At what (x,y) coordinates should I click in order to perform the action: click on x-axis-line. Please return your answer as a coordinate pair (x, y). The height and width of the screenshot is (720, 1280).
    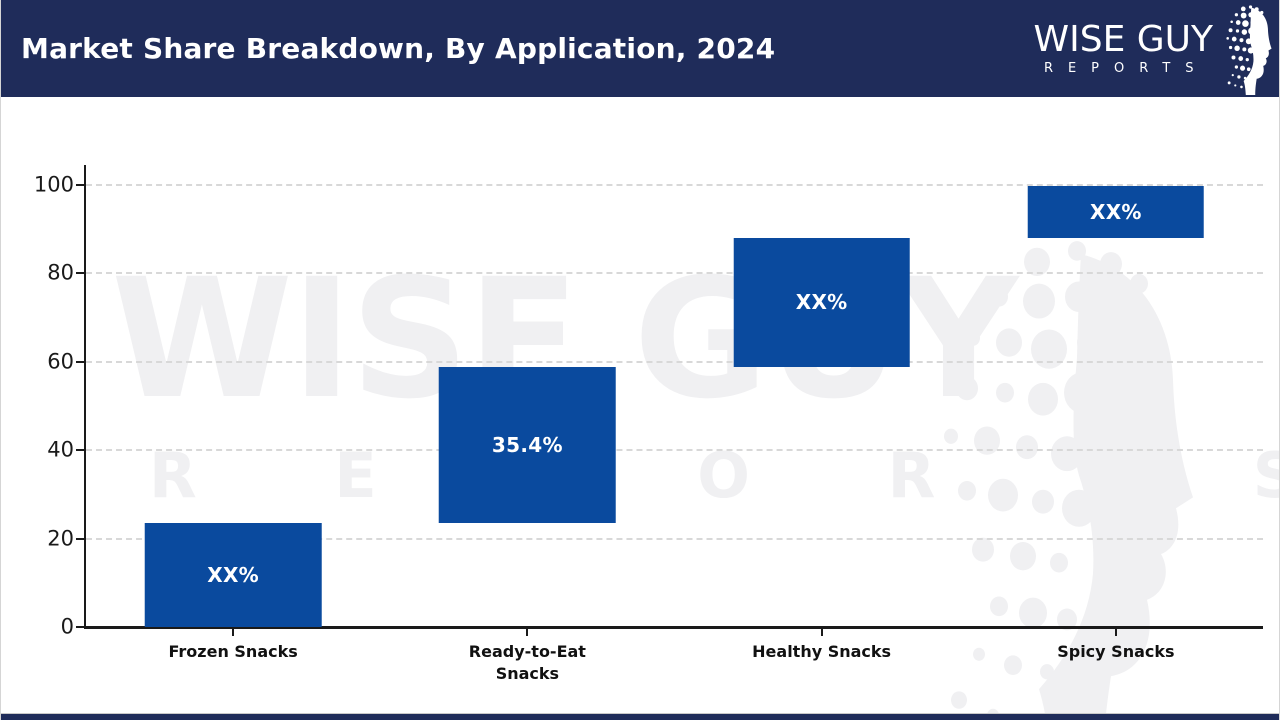
    Looking at the image, I should click on (673, 627).